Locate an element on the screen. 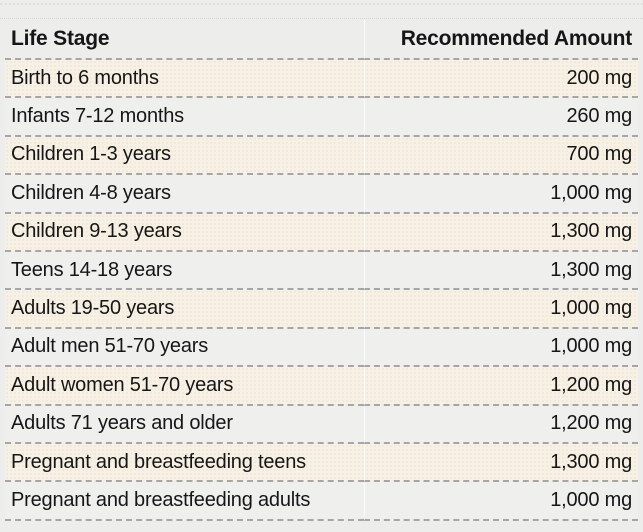  table-row: Adults 71 years and older 1,200 mg is located at coordinates (321, 424).